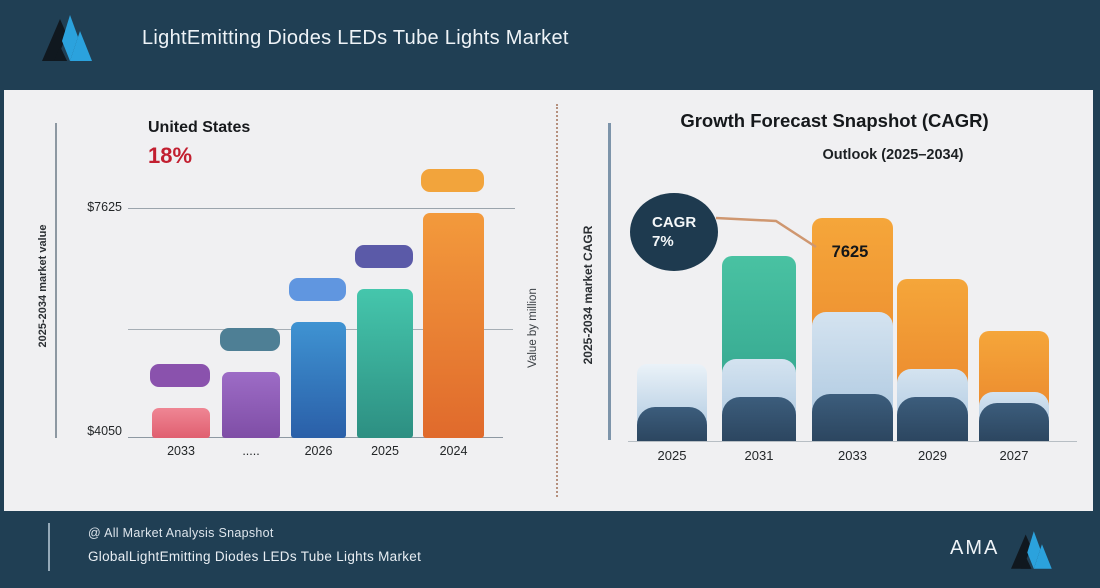  I want to click on ytick-7625: $7625, so click(104, 207).